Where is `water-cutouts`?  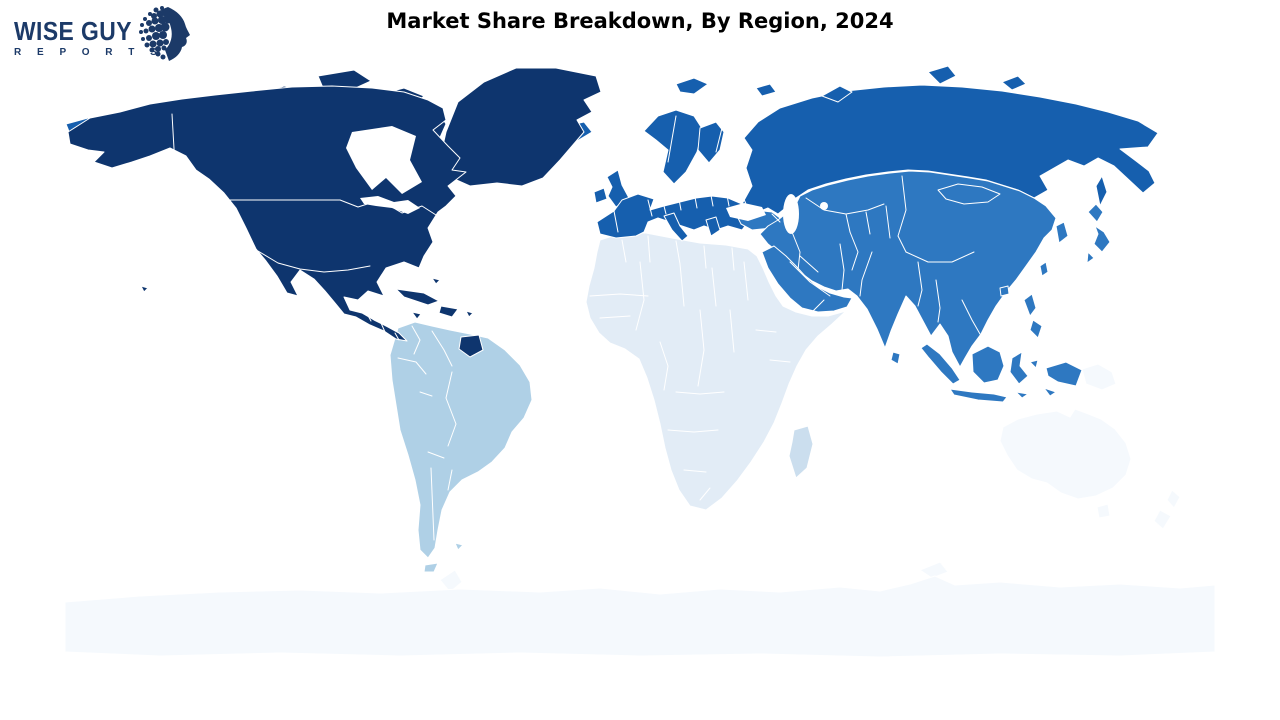 water-cutouts is located at coordinates (587, 180).